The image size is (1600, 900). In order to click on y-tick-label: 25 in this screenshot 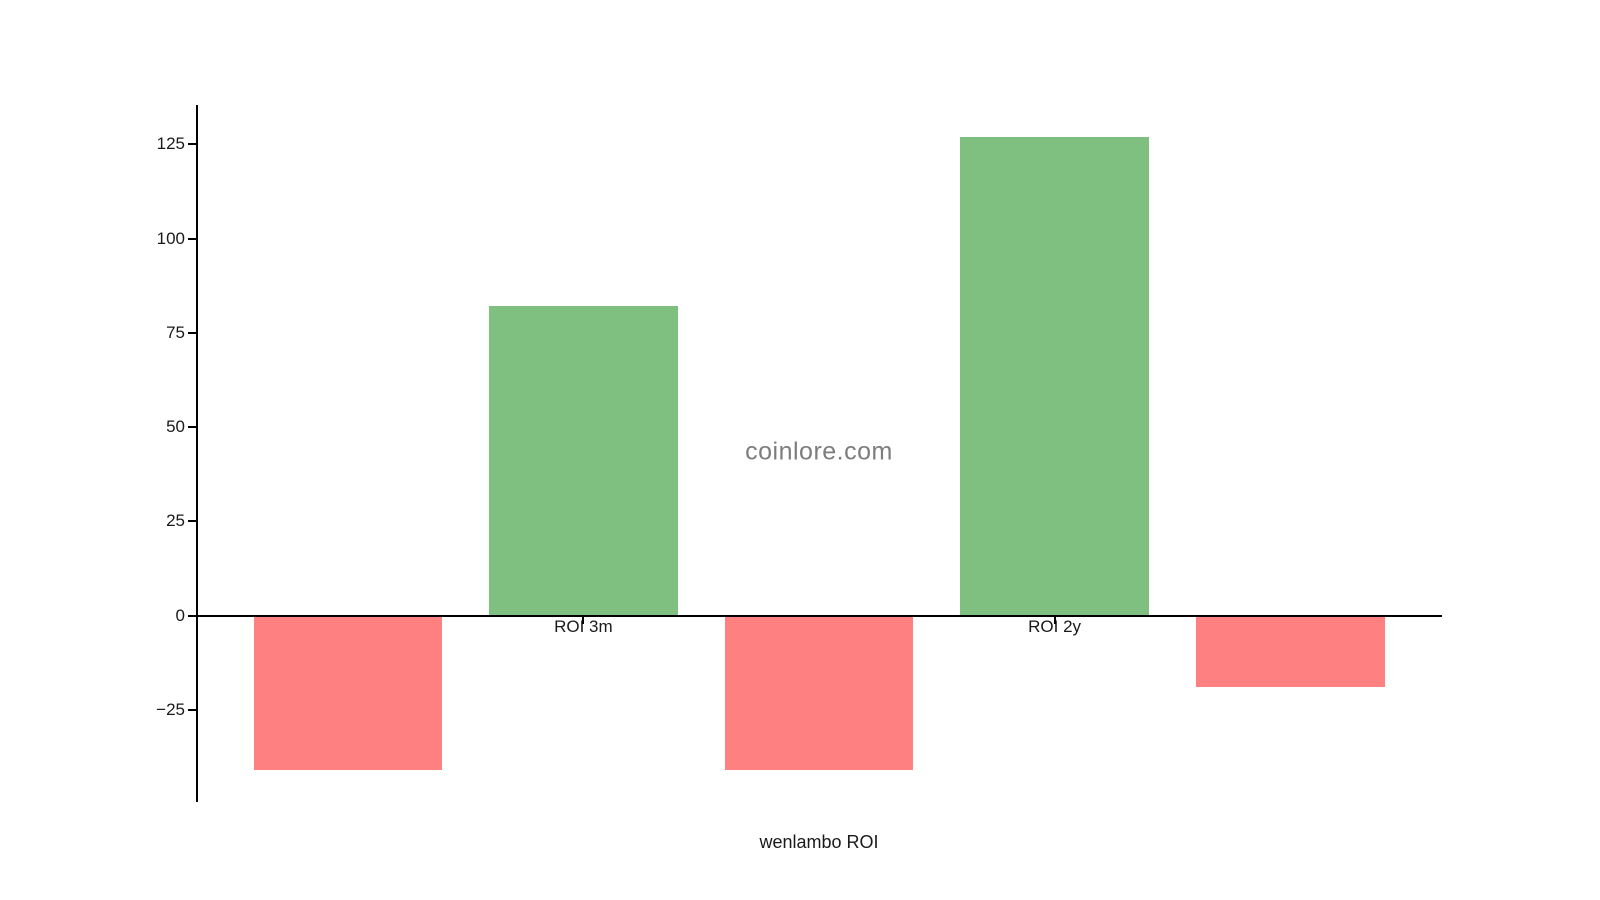, I will do `click(175, 521)`.